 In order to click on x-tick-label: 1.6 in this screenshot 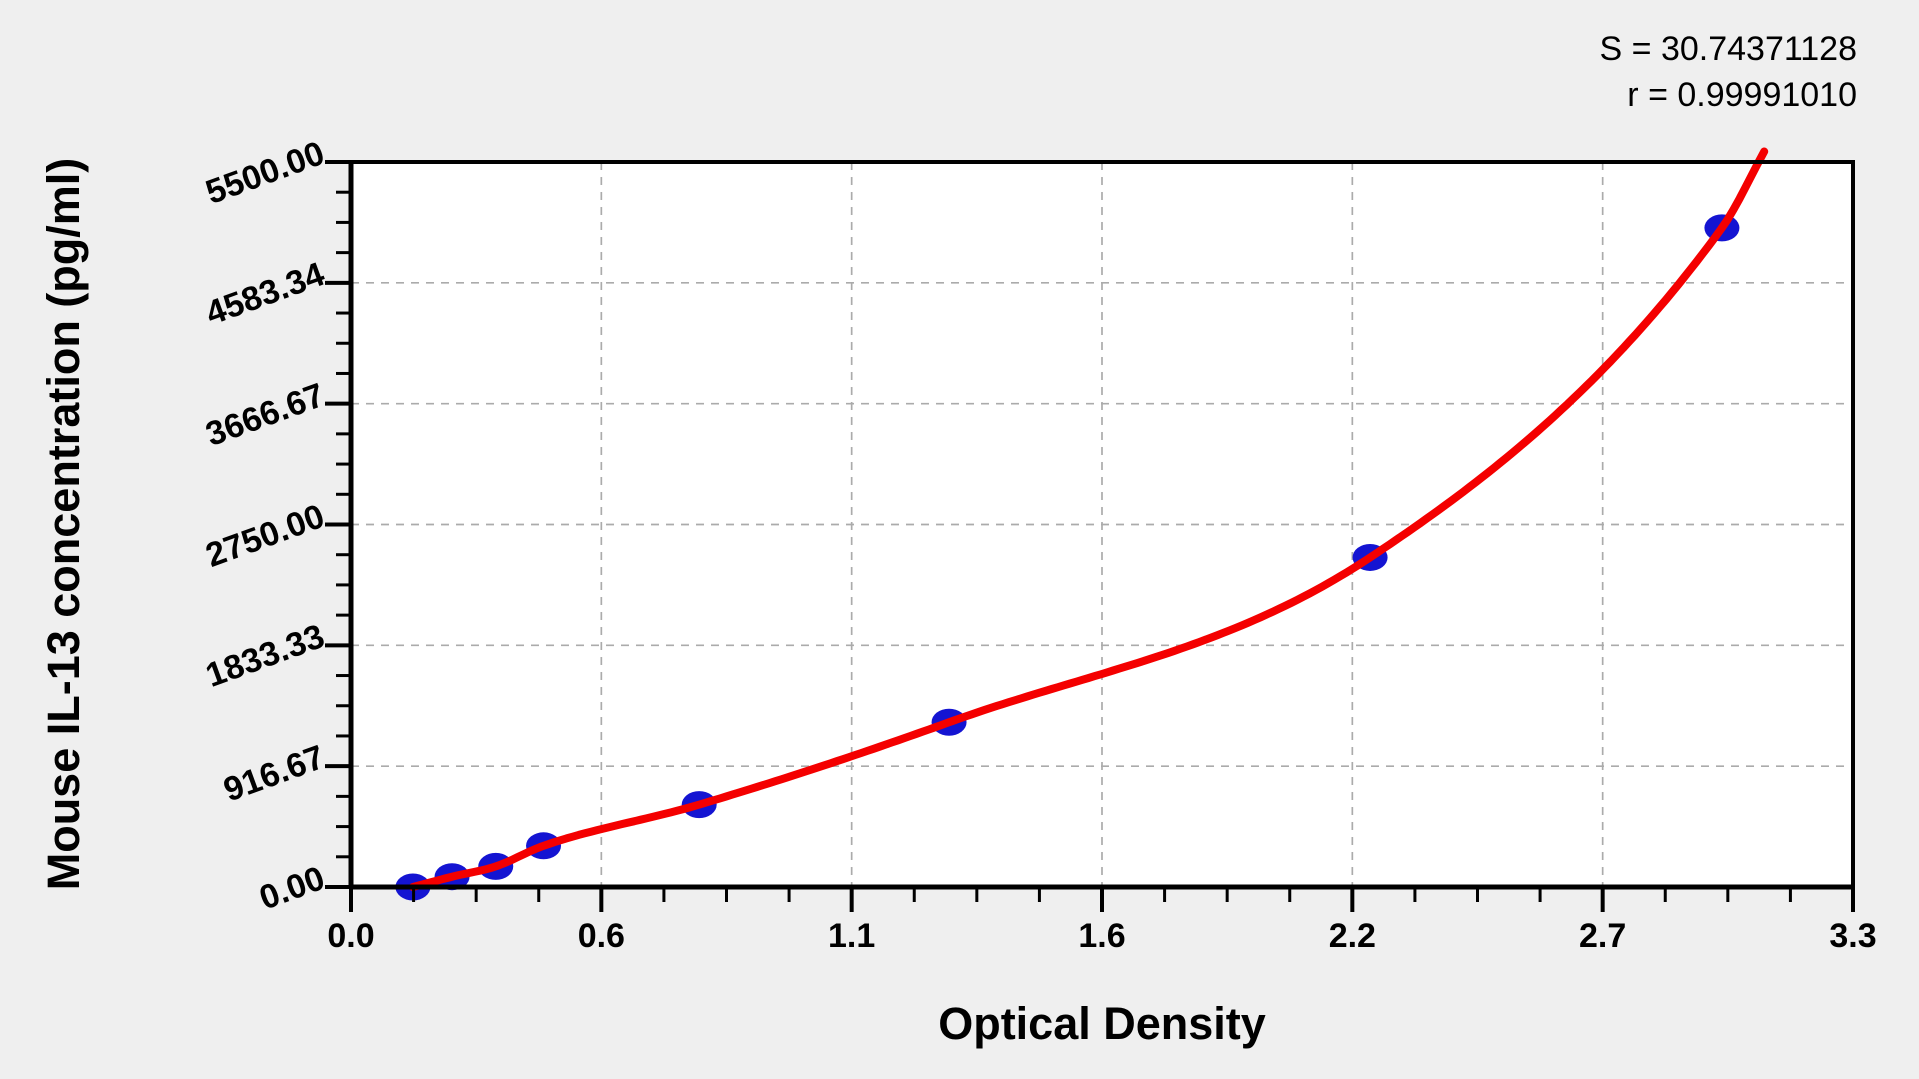, I will do `click(1102, 936)`.